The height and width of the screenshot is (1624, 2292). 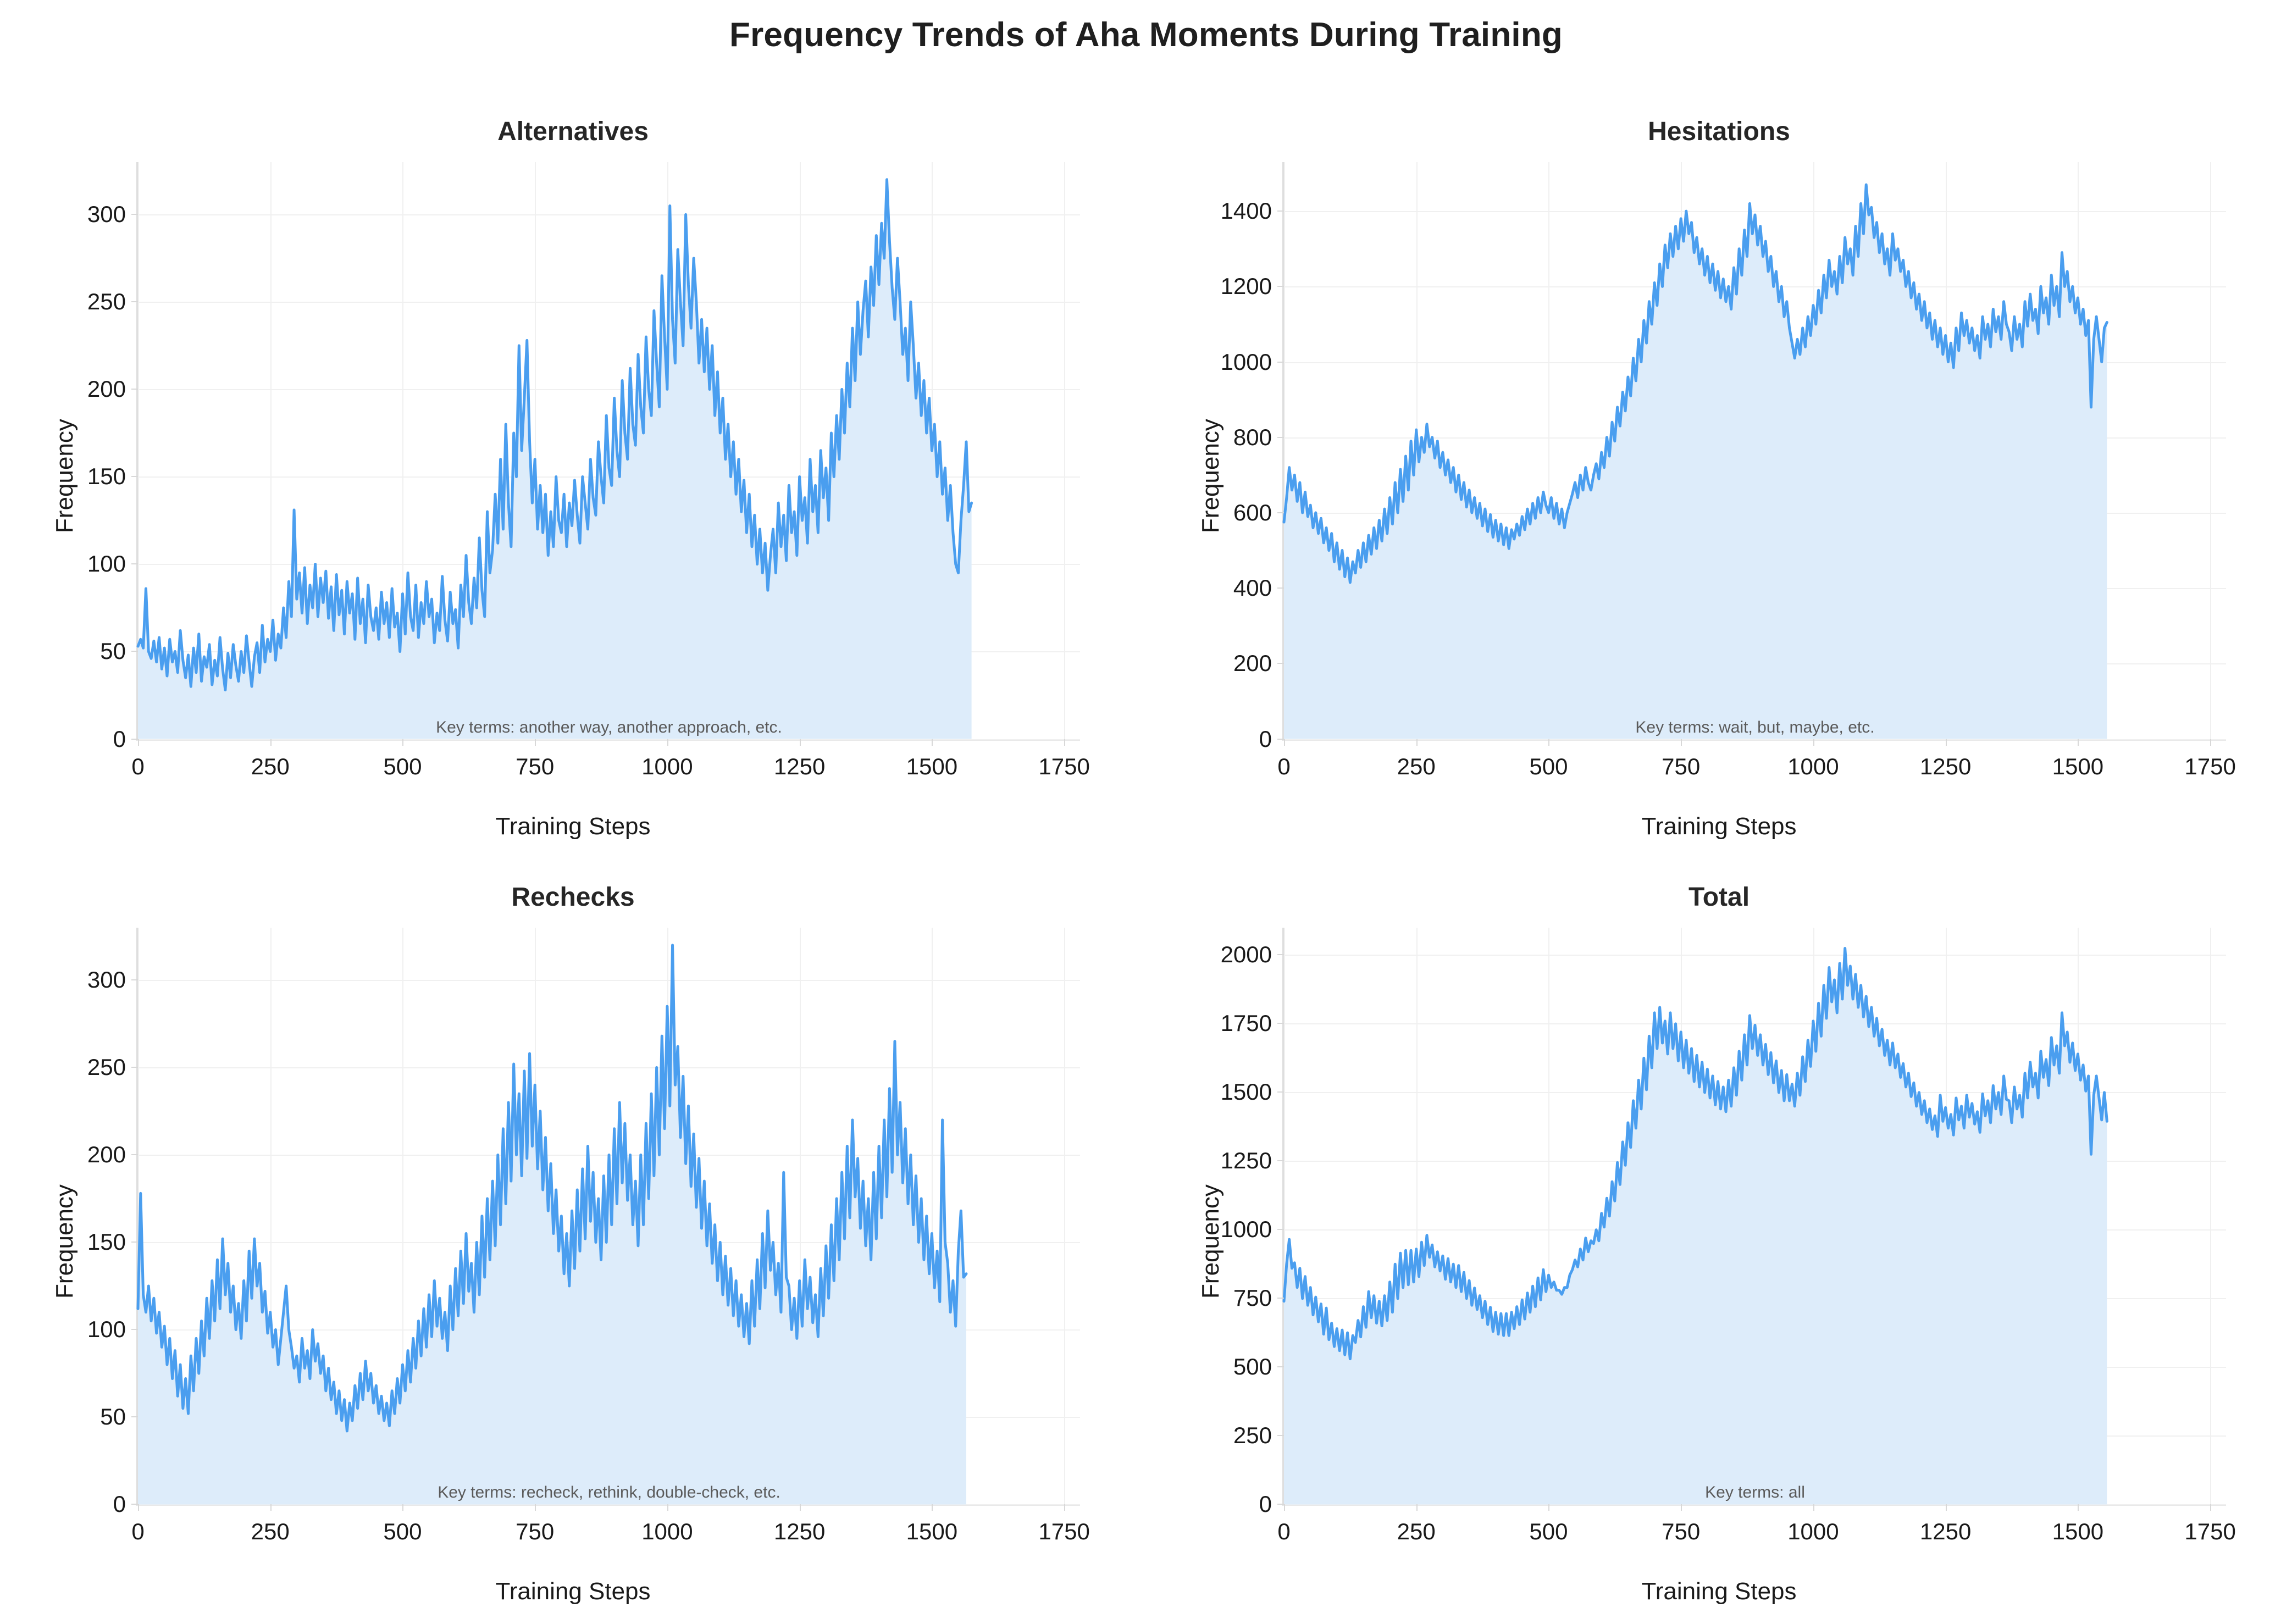 What do you see at coordinates (1719, 1591) in the screenshot?
I see `x-axis-label-total: Training Steps` at bounding box center [1719, 1591].